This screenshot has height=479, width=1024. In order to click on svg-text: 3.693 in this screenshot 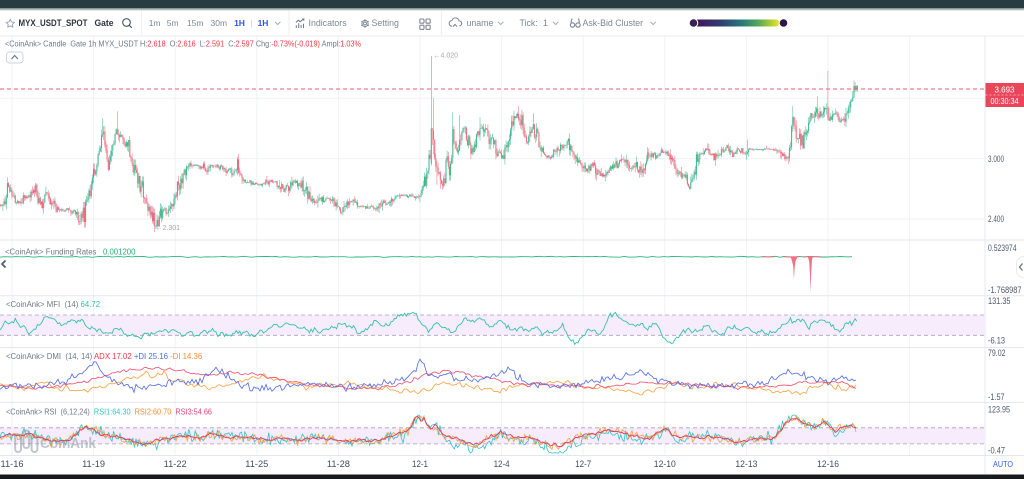, I will do `click(1005, 89)`.